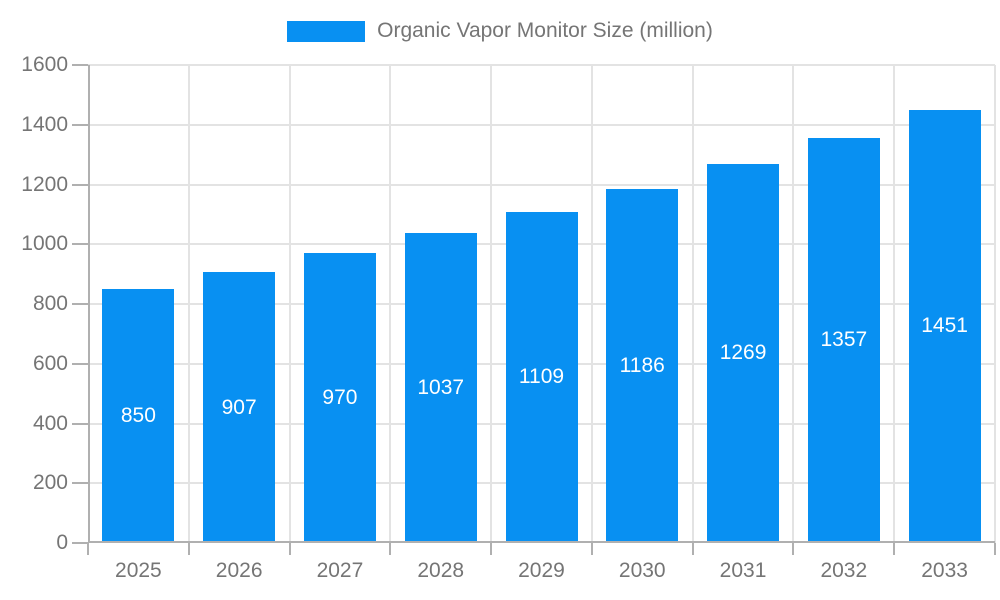  Describe the element at coordinates (62, 542) in the screenshot. I see `y-tick-label: 0` at that location.